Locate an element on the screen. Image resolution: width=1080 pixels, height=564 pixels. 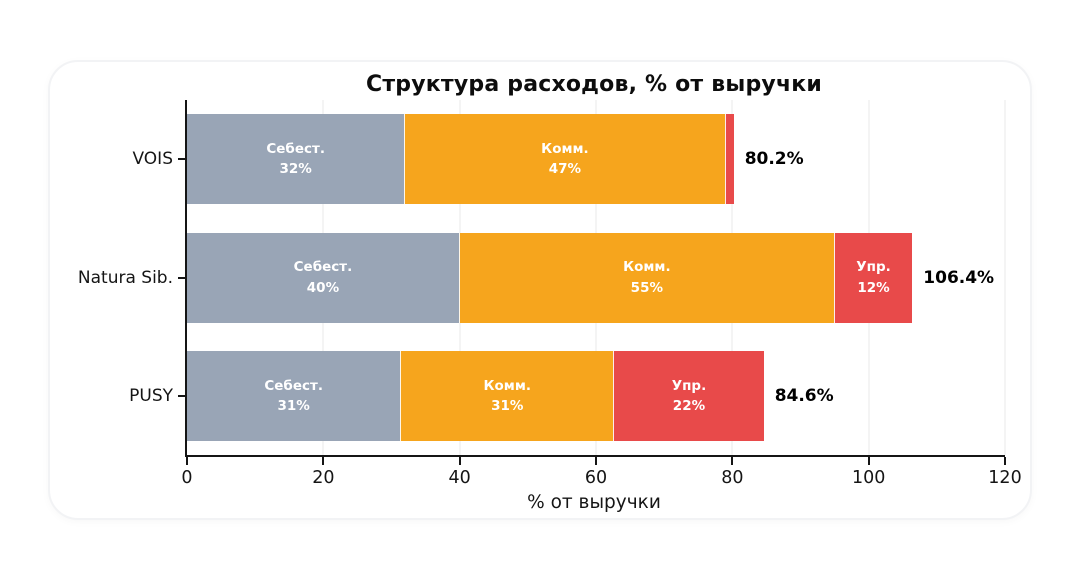
y-axis-label-vois: VOIS is located at coordinates (152, 159).